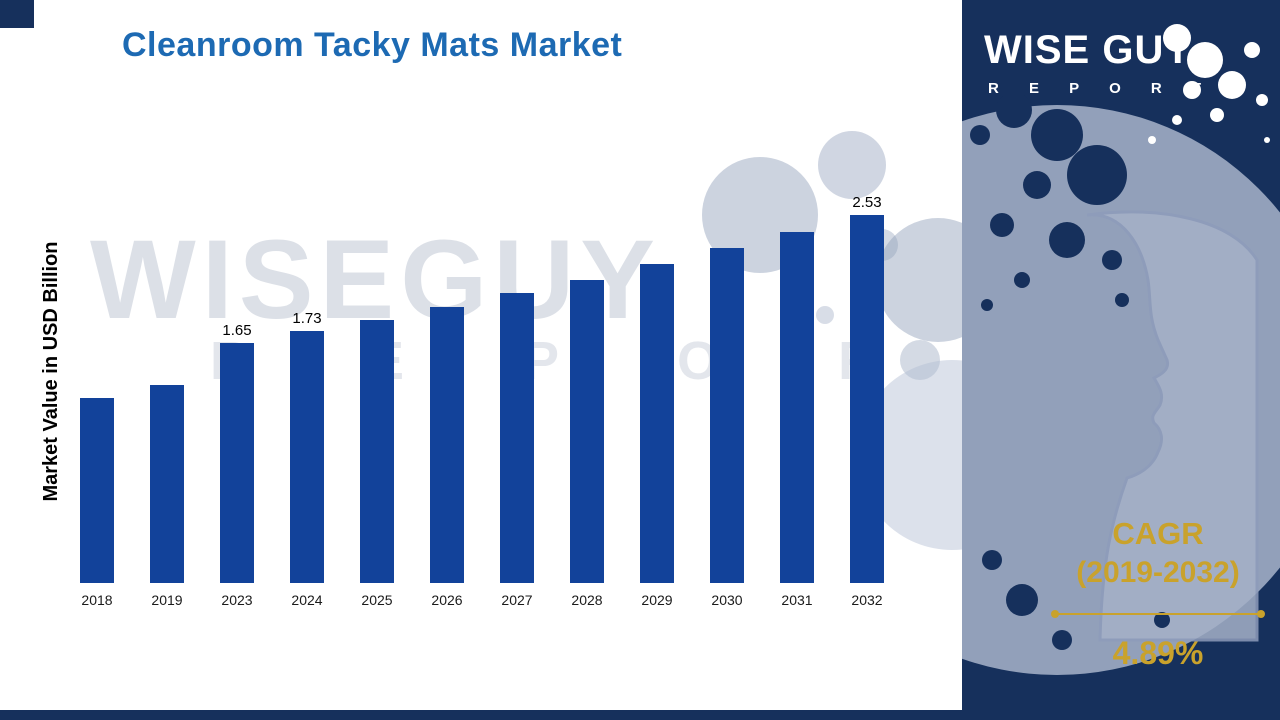  I want to click on bar-column: 2031, so click(797, 379).